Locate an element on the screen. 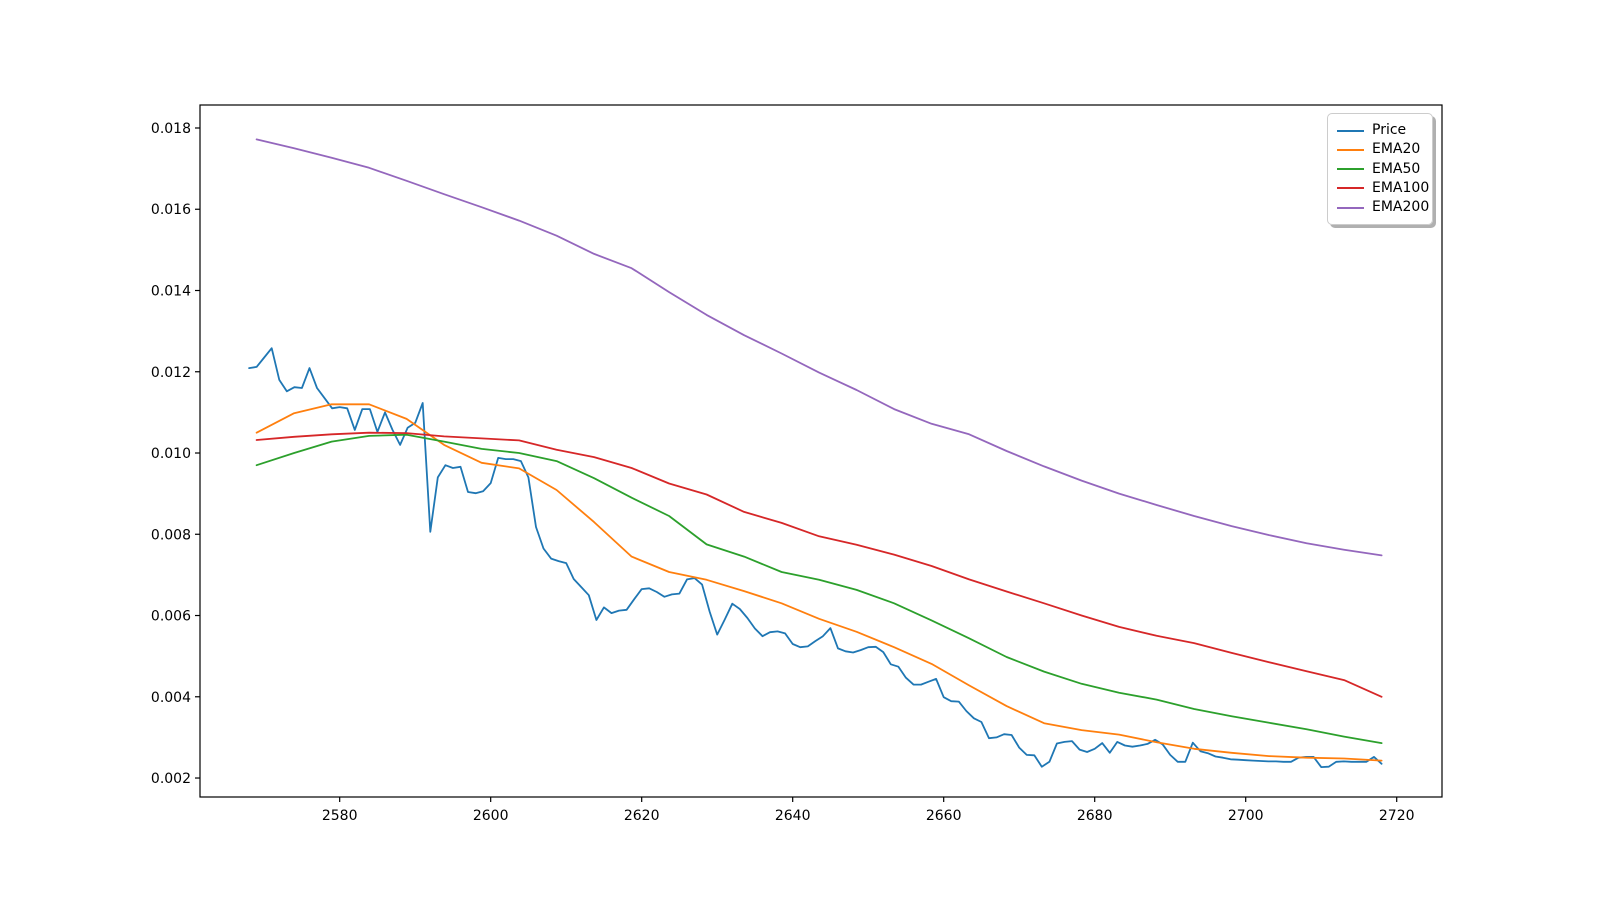  legend-item-price: Price is located at coordinates (1380, 130).